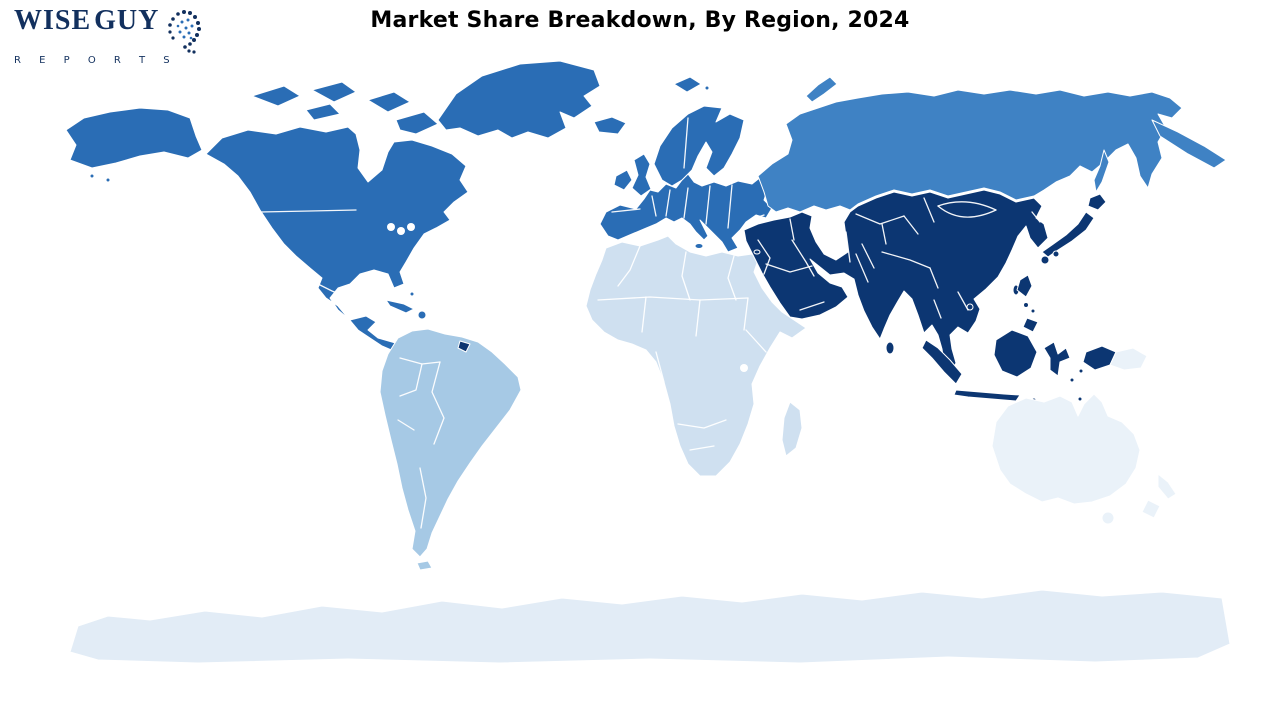 This screenshot has width=1280, height=720. What do you see at coordinates (687, 84) in the screenshot?
I see `svalbard` at bounding box center [687, 84].